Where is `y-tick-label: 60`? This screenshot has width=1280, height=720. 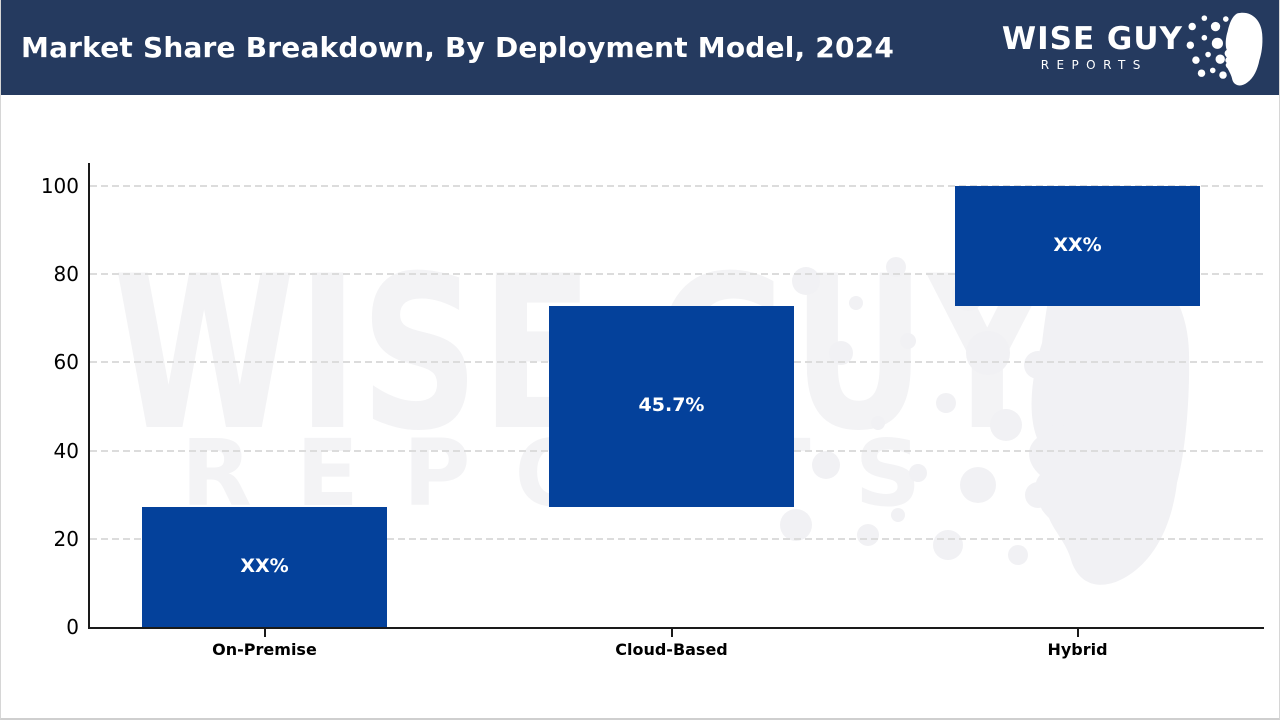 y-tick-label: 60 is located at coordinates (66, 362).